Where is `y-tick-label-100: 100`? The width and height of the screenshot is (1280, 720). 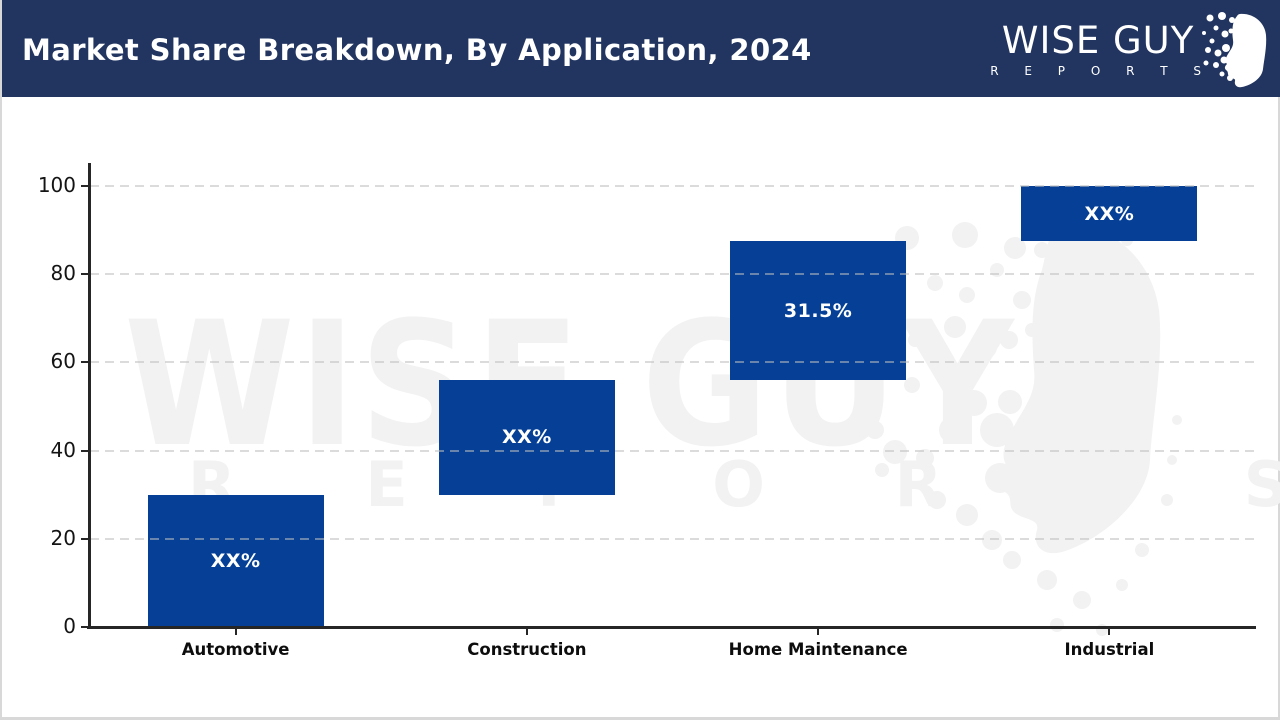 y-tick-label-100: 100 is located at coordinates (56, 185).